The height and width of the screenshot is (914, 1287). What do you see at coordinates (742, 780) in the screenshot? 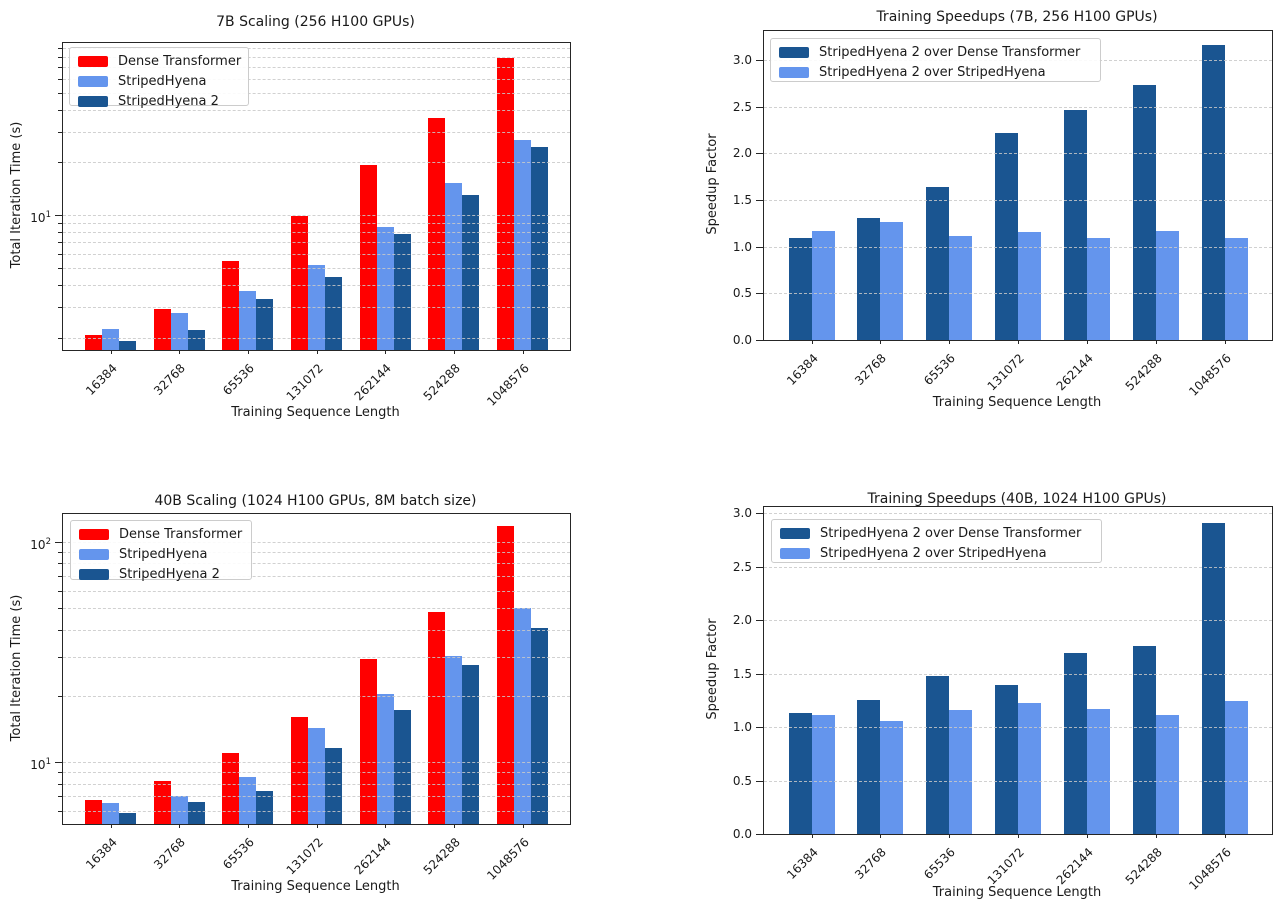
I see `y-tick-label: 0.5` at bounding box center [742, 780].